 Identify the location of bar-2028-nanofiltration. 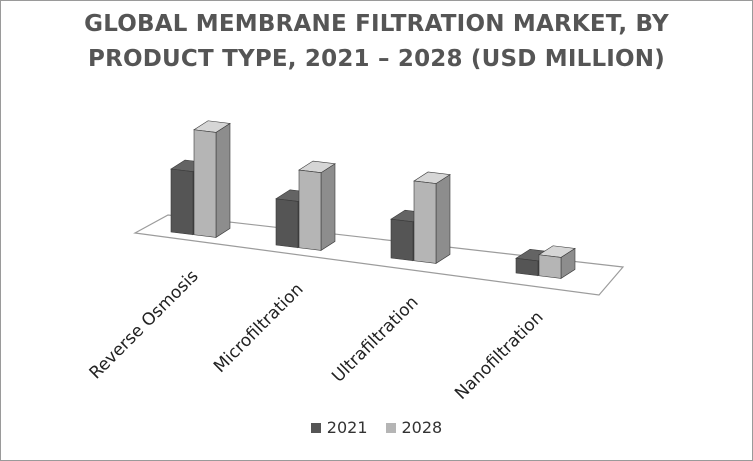
(557, 262).